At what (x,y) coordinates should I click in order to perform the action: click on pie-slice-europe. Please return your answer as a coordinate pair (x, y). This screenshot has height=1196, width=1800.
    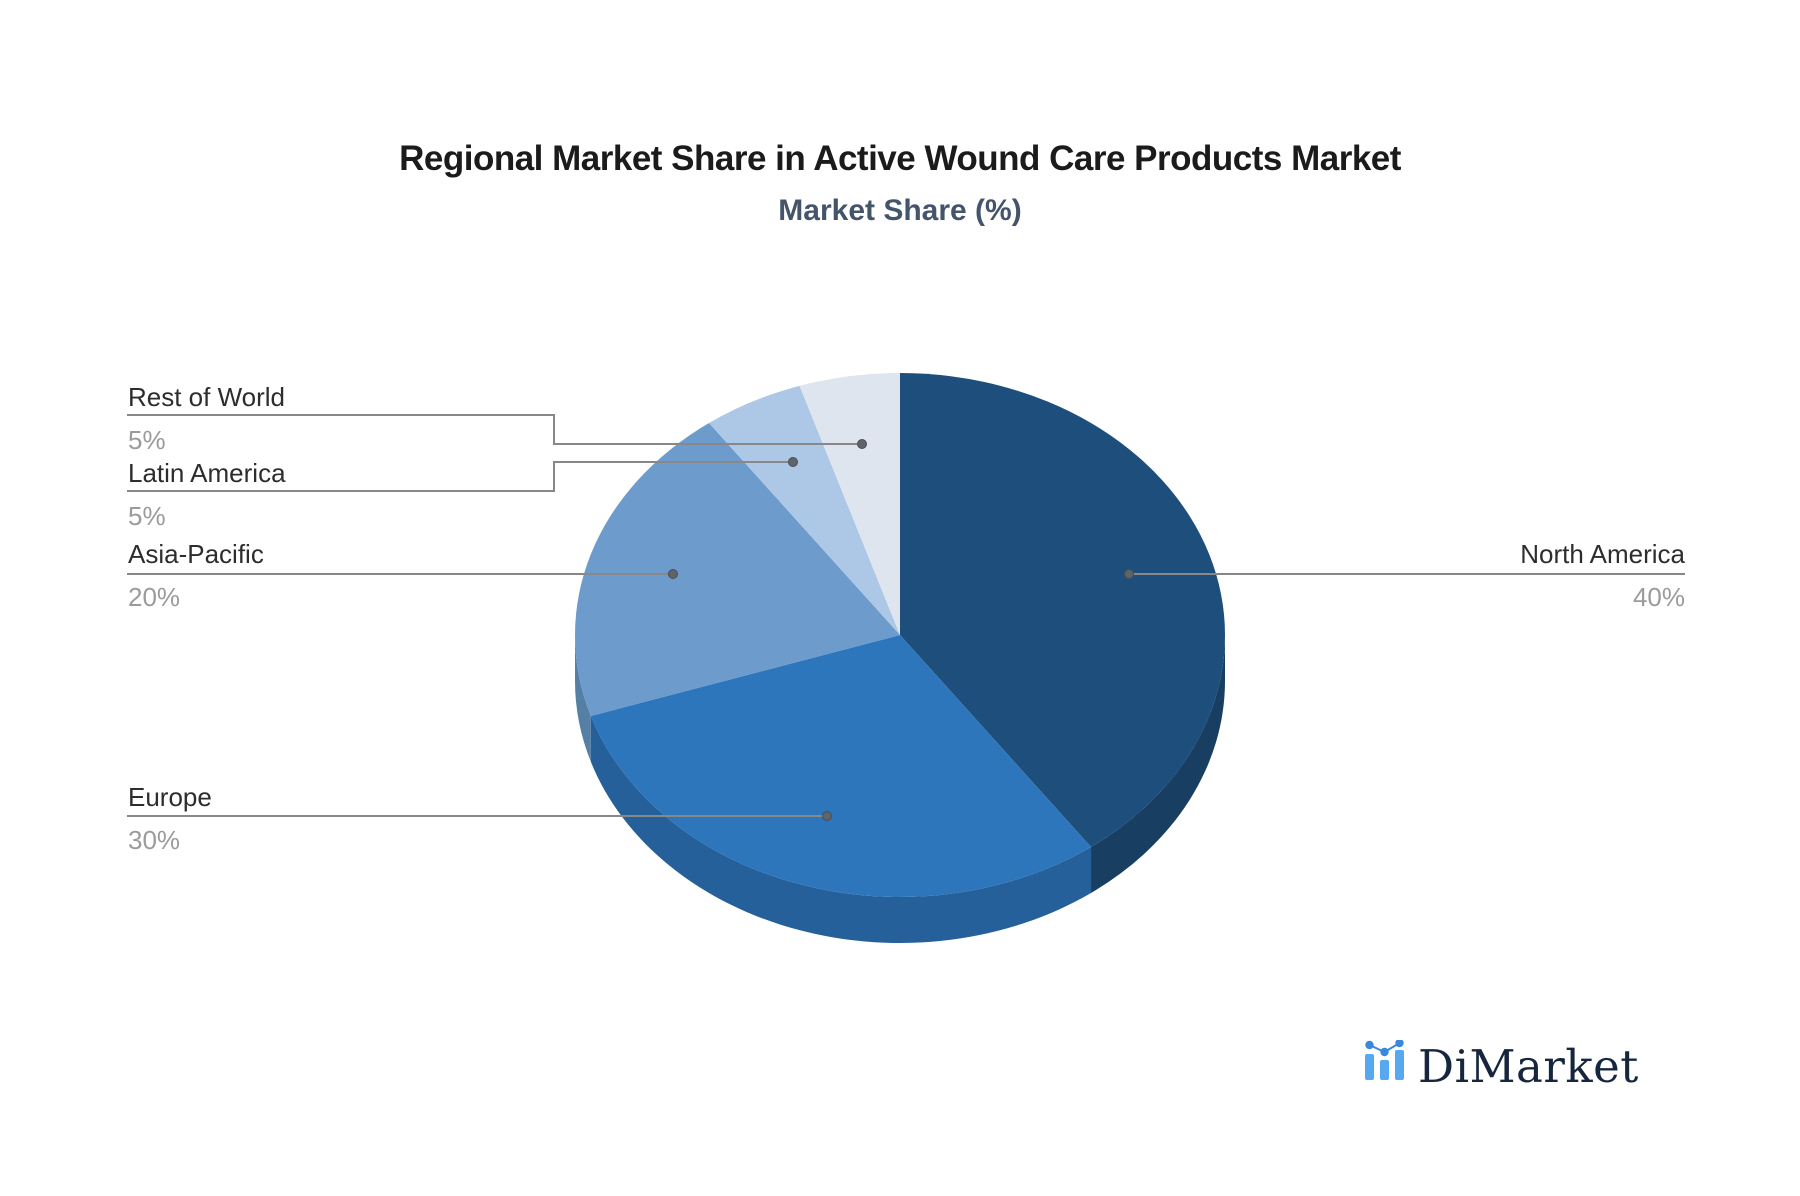
    Looking at the image, I should click on (841, 766).